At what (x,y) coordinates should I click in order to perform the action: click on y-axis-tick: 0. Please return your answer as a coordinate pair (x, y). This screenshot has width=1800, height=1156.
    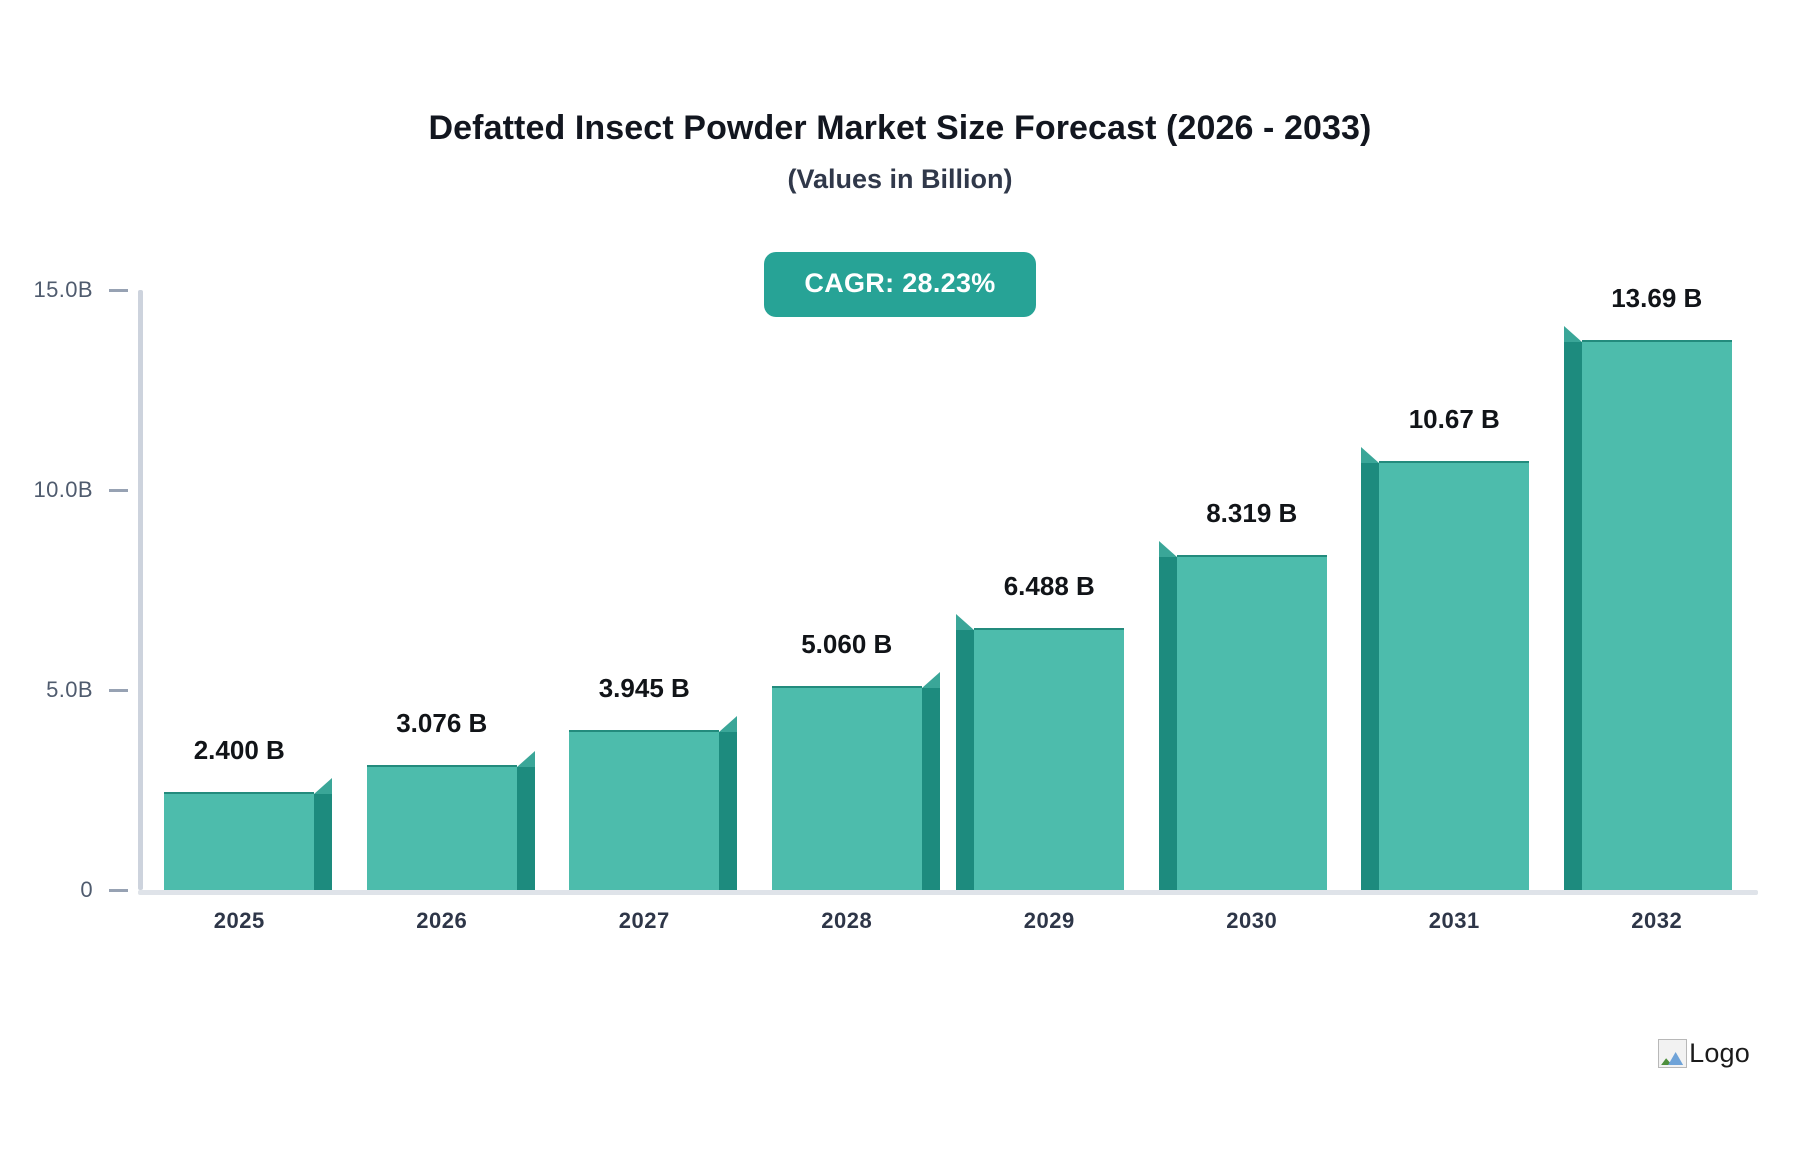
    Looking at the image, I should click on (109, 890).